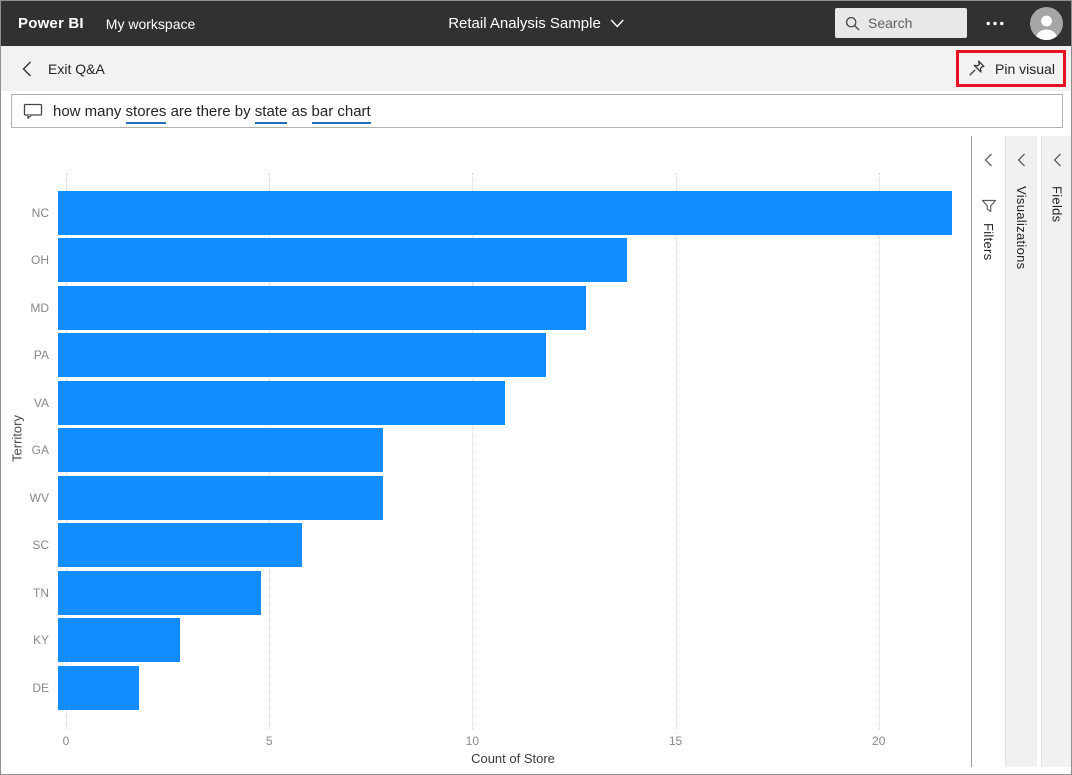 The height and width of the screenshot is (775, 1072). Describe the element at coordinates (890, 23) in the screenshot. I see `search-placeholder: Search` at that location.